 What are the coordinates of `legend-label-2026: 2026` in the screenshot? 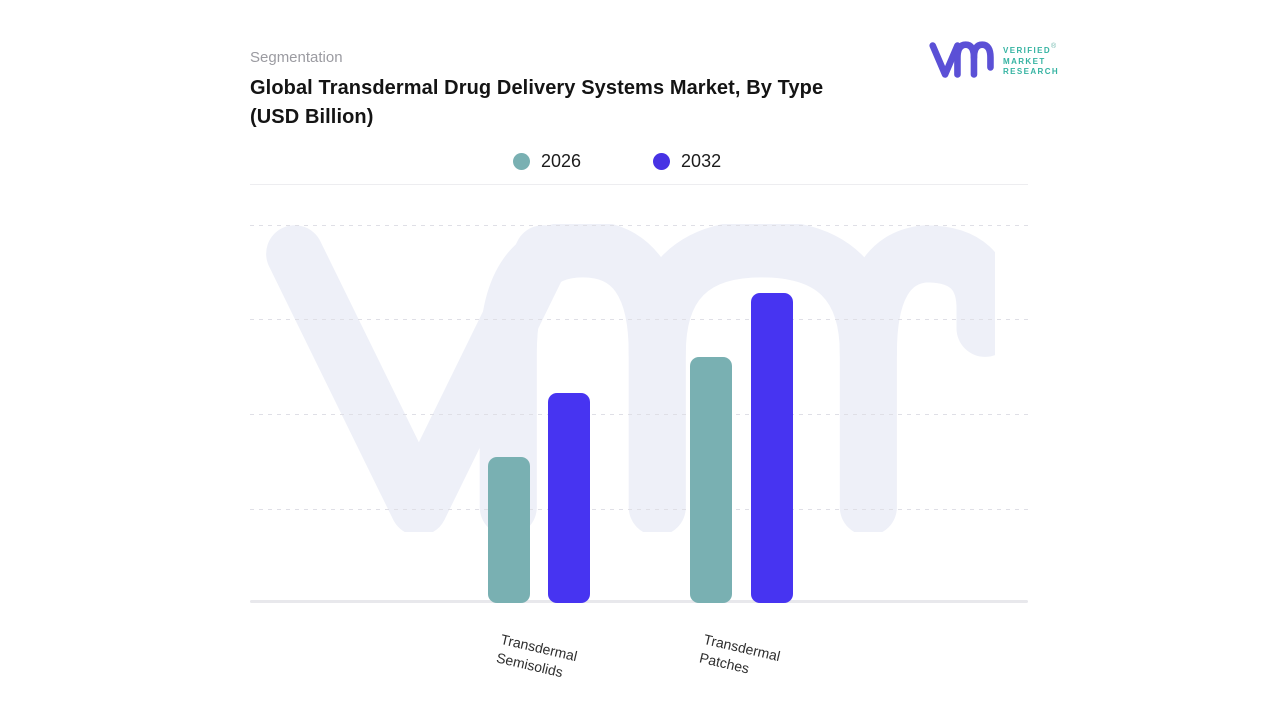 It's located at (561, 161).